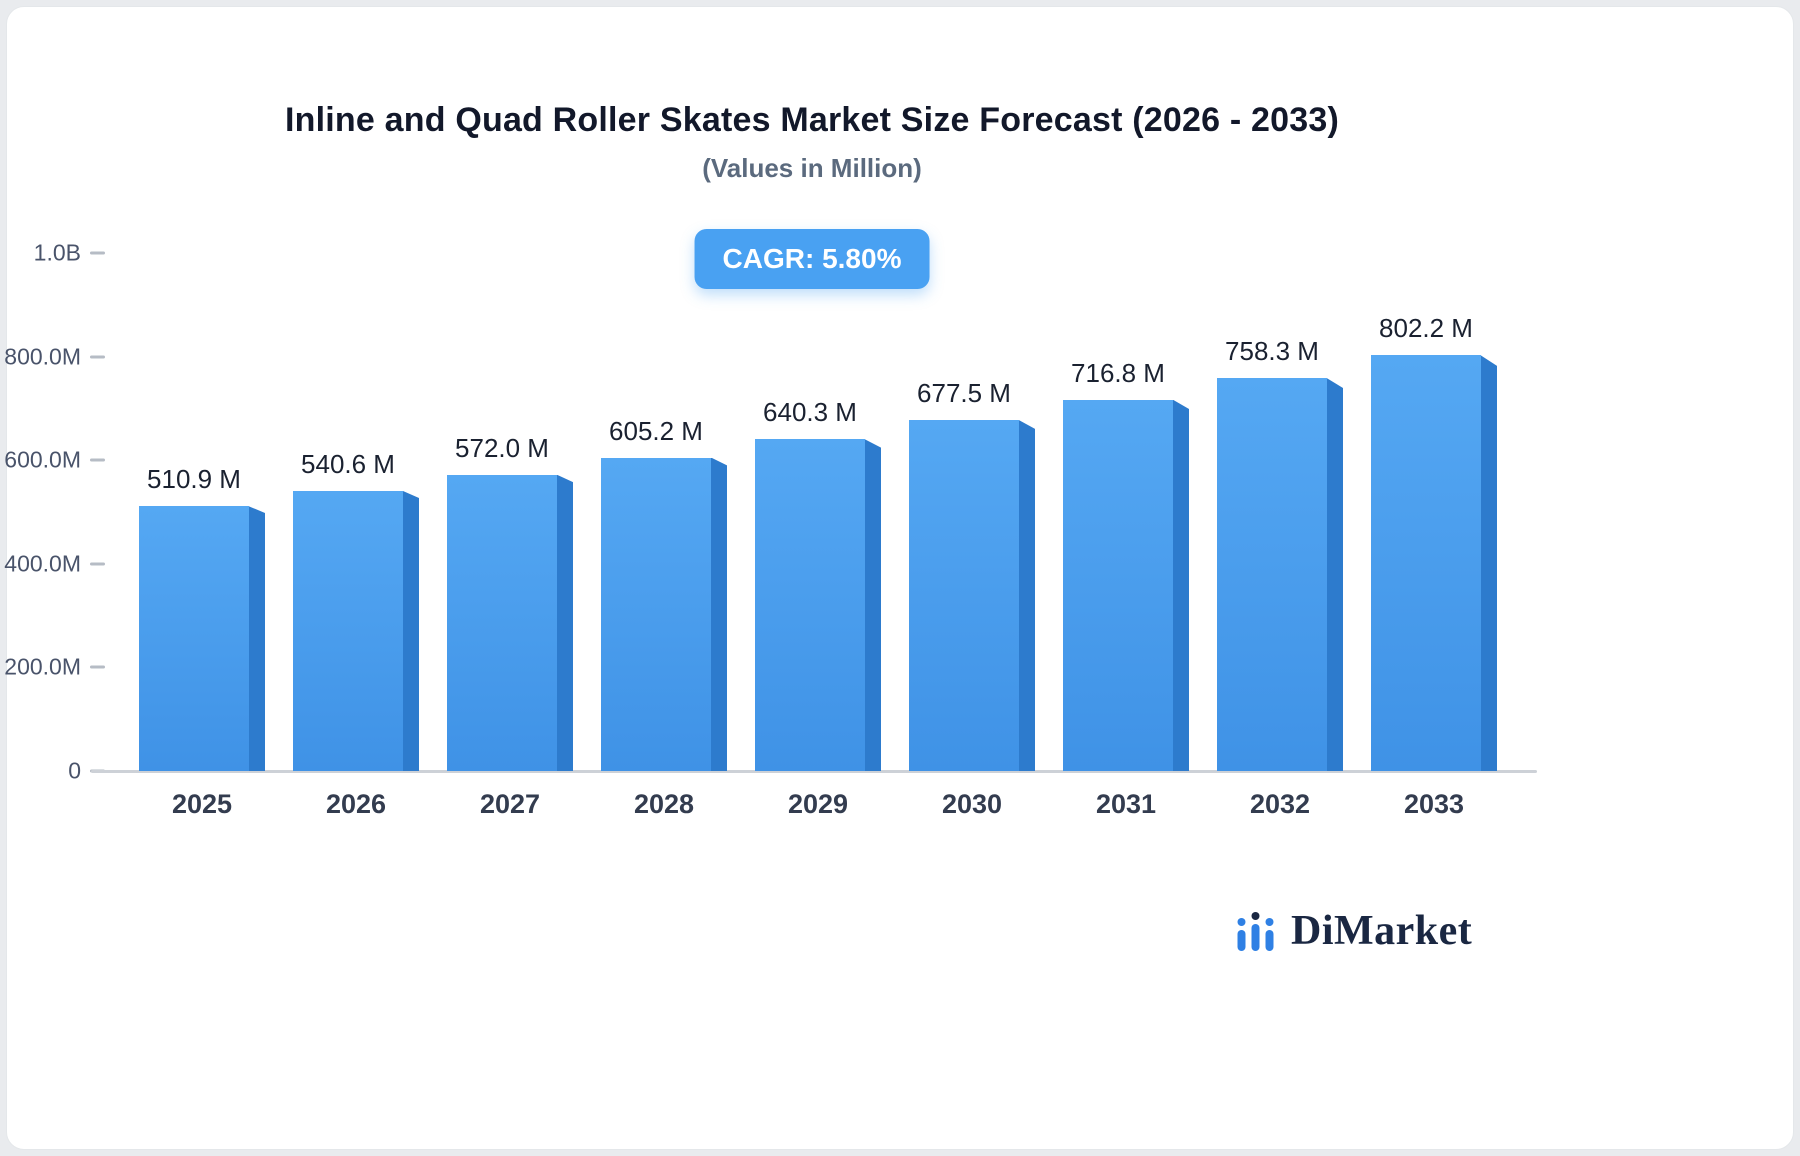 The width and height of the screenshot is (1800, 1156). Describe the element at coordinates (1126, 564) in the screenshot. I see `bar-2031: 716.8 M` at that location.